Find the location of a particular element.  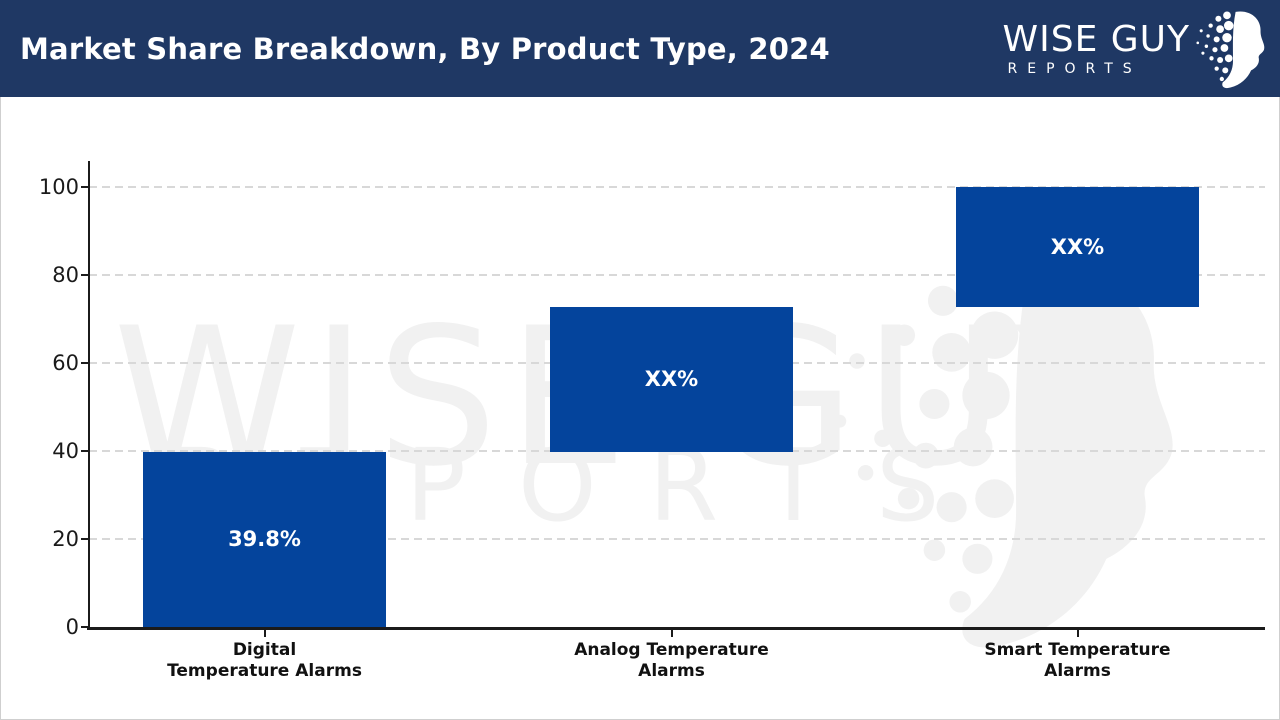

dotted-head-logo-icon is located at coordinates (1227, 48).